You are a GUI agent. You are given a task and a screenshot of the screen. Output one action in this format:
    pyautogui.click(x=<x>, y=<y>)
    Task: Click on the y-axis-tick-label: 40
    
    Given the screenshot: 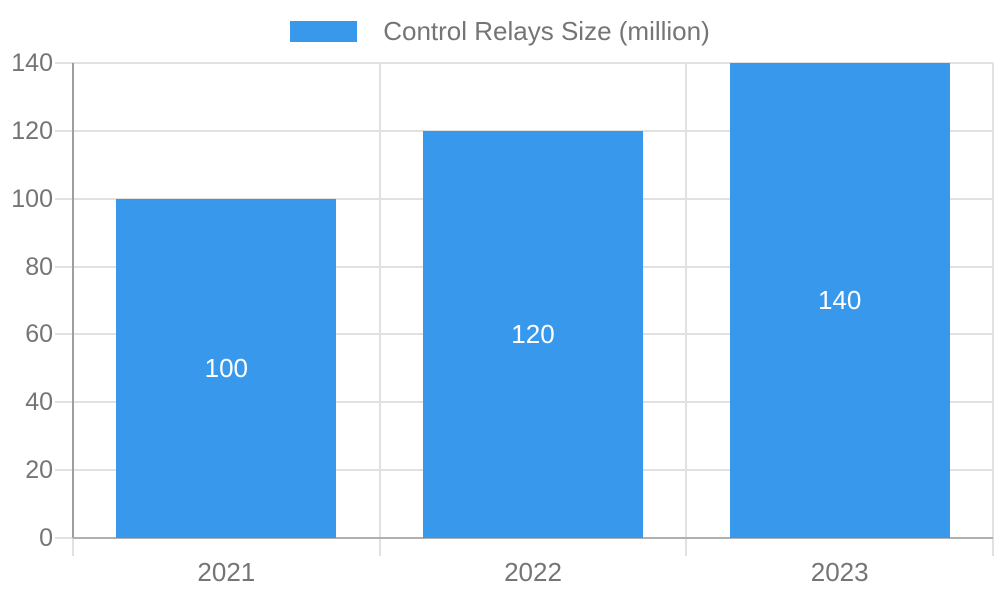 What is the action you would take?
    pyautogui.click(x=39, y=402)
    